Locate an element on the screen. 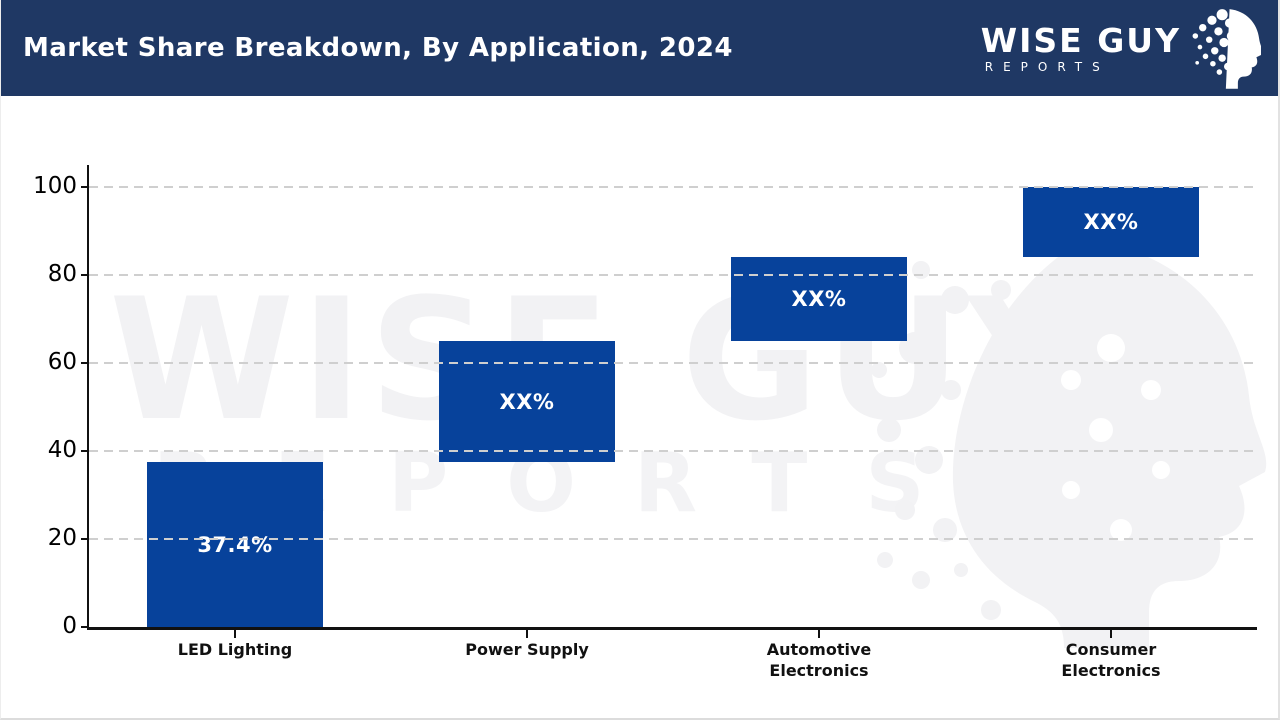 The height and width of the screenshot is (720, 1280). y-axis-line is located at coordinates (88, 397).